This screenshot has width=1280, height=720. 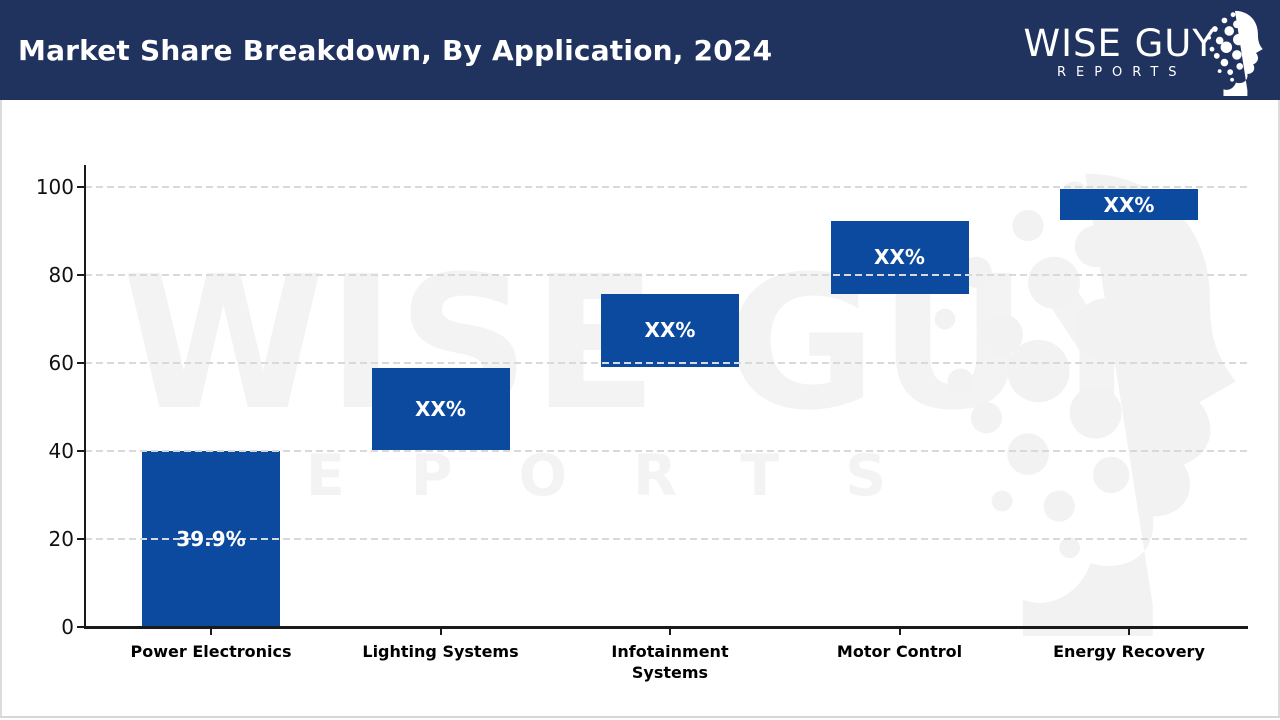 What do you see at coordinates (54, 187) in the screenshot?
I see `y-tick-label: 100` at bounding box center [54, 187].